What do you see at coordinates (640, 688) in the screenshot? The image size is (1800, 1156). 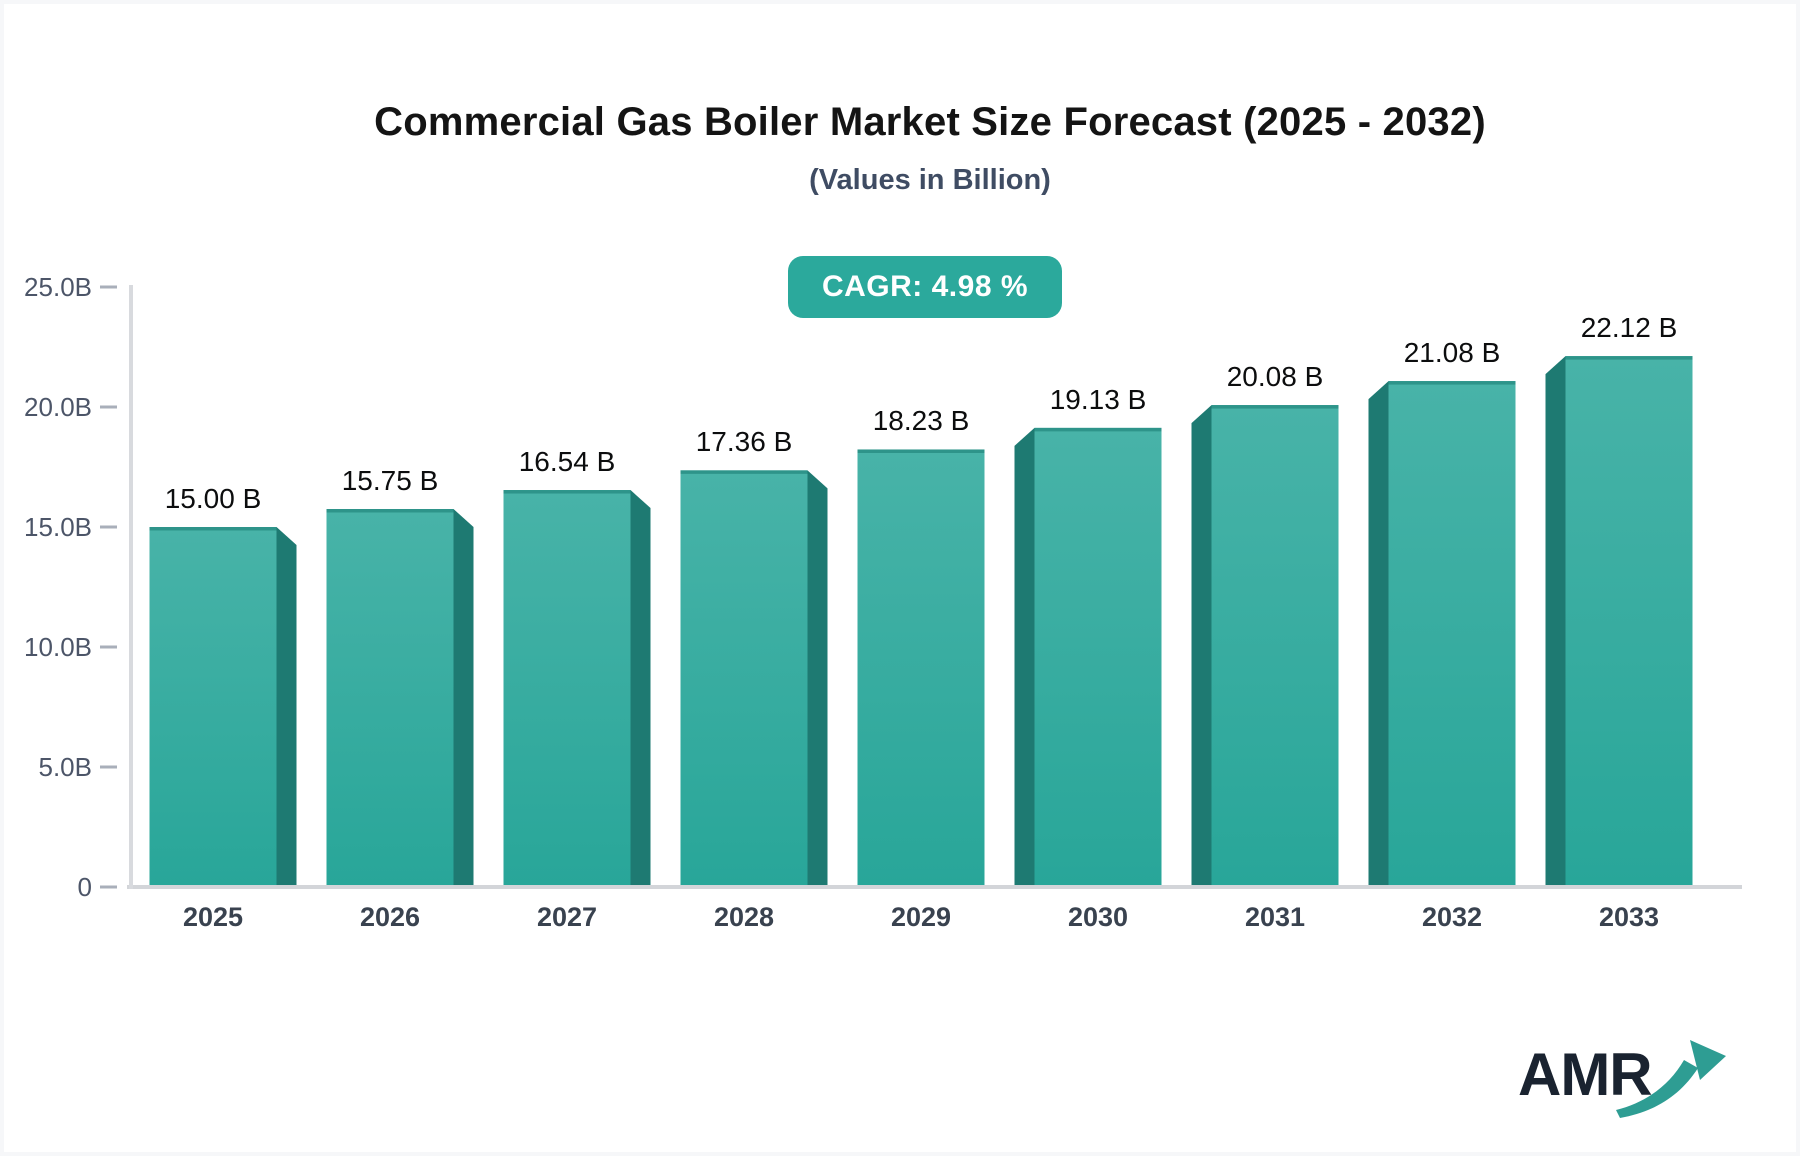 I see `bar-side-2027` at bounding box center [640, 688].